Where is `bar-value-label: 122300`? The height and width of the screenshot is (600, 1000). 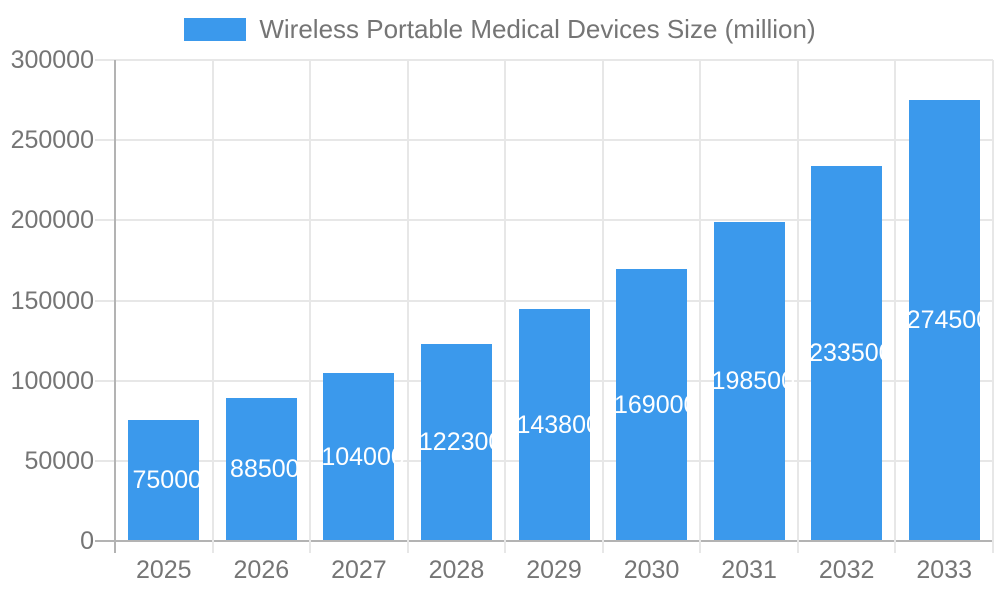 bar-value-label: 122300 is located at coordinates (460, 441).